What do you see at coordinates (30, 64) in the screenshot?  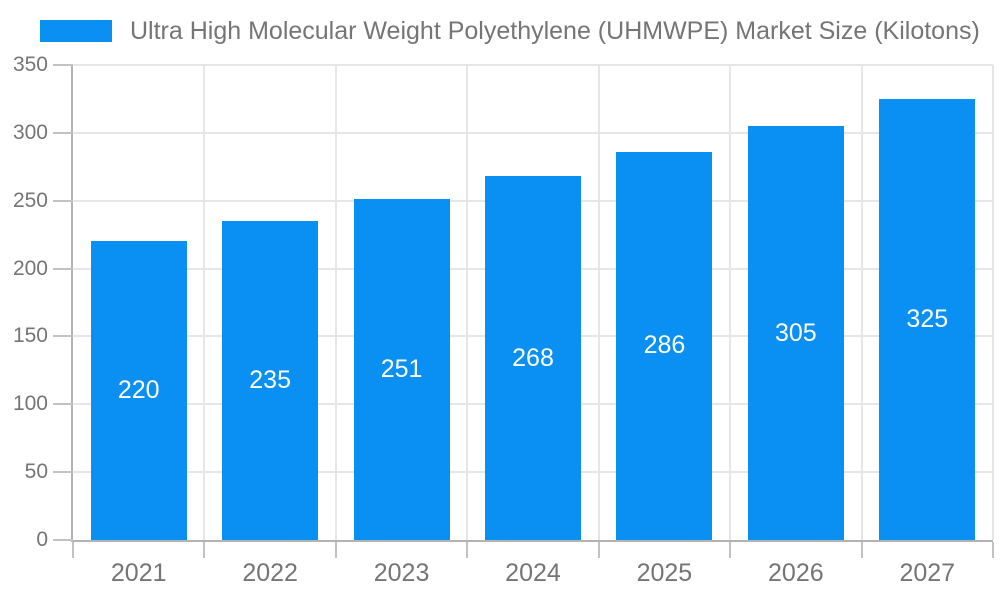 I see `y-axis-tick-label: 350` at bounding box center [30, 64].